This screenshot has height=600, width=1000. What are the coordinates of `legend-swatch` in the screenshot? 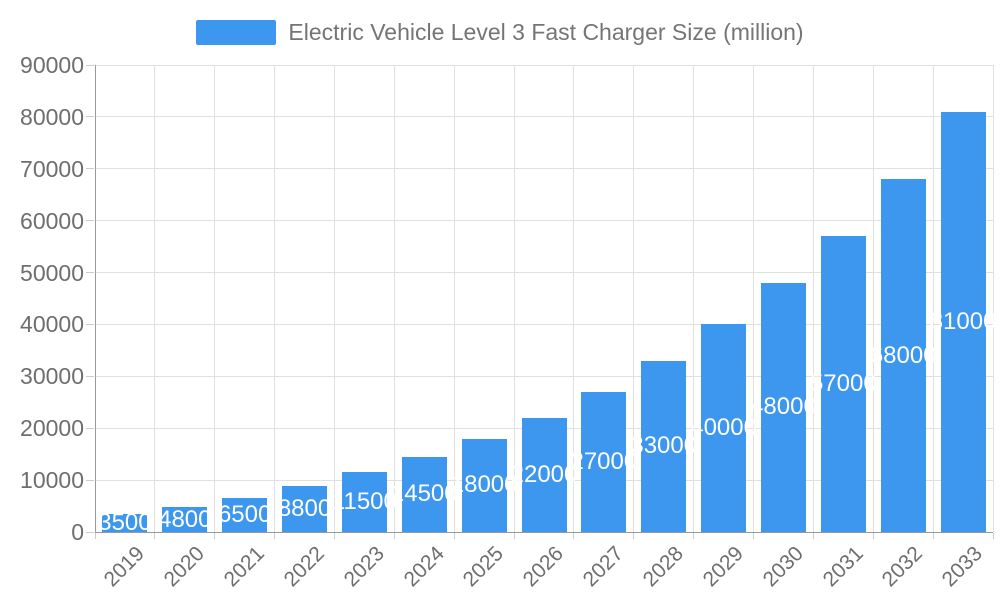 It's located at (236, 32).